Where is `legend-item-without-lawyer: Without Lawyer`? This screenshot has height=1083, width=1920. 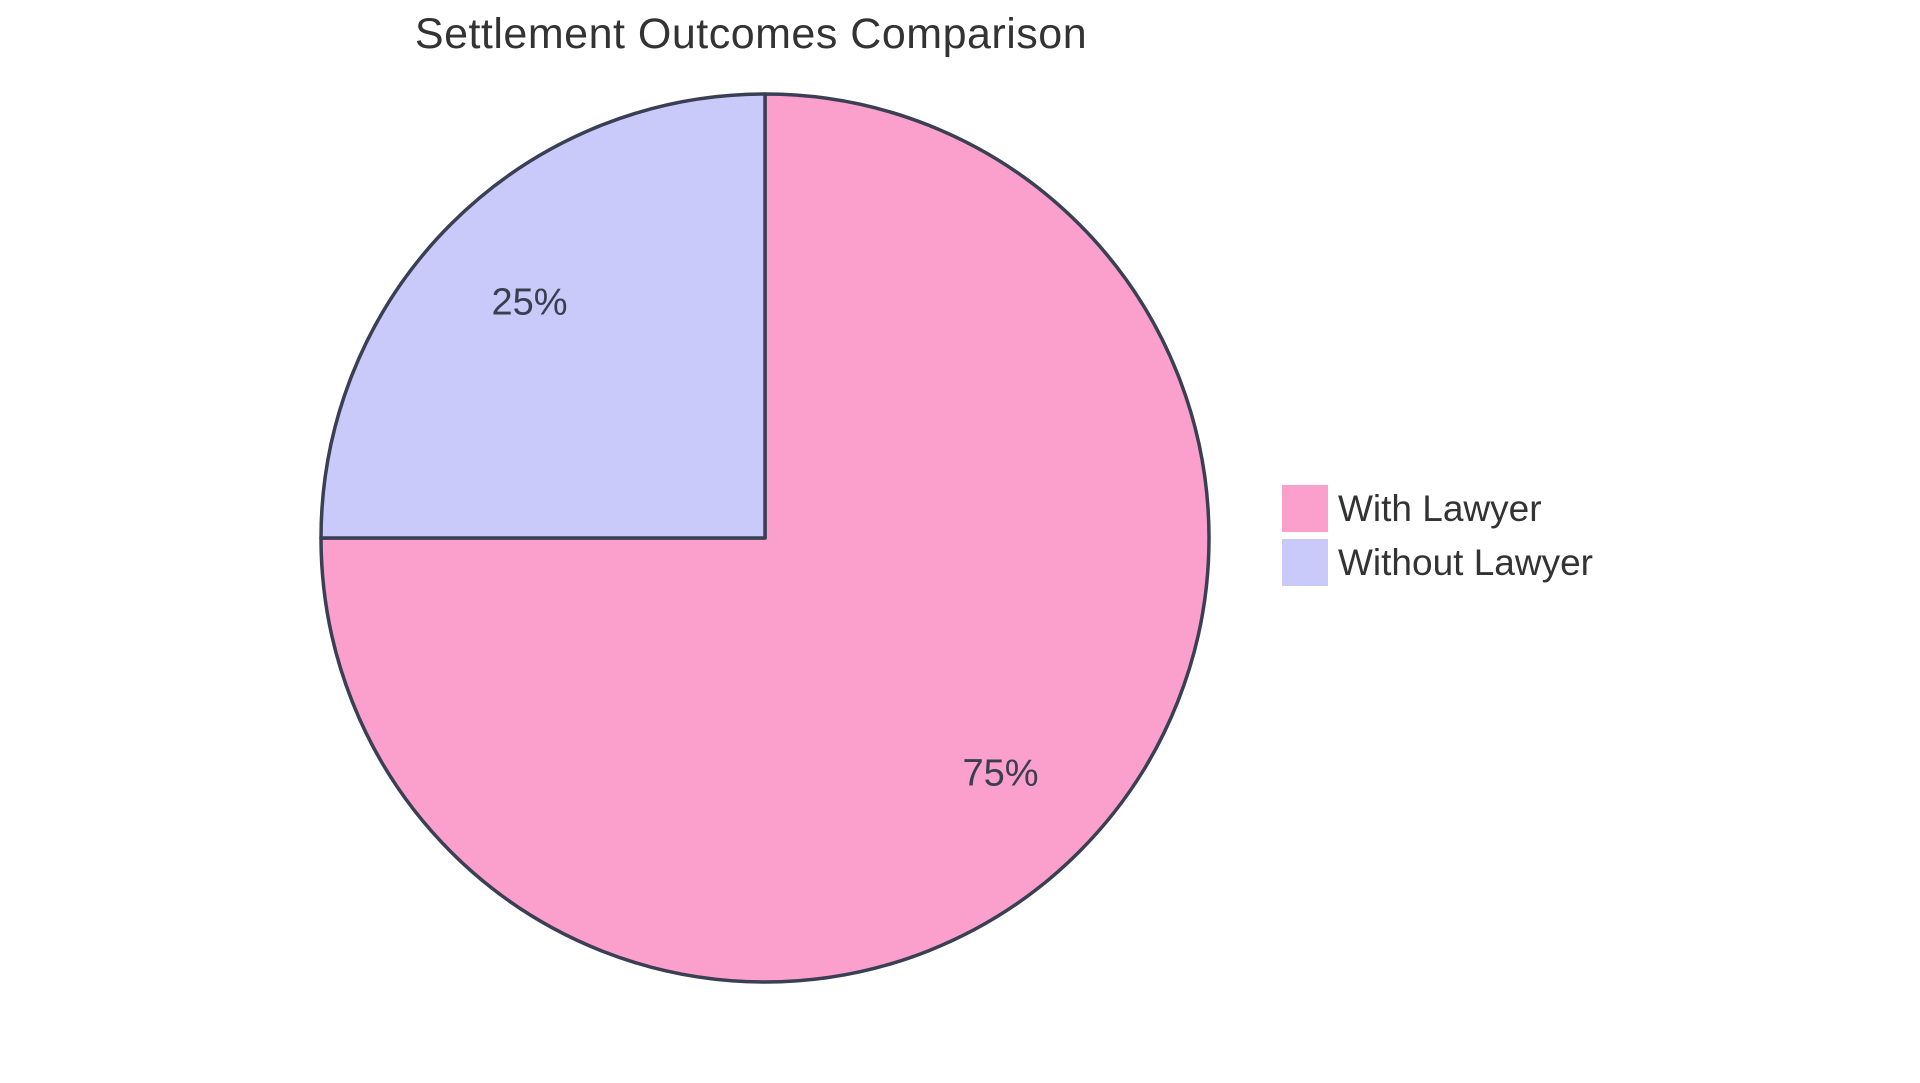 legend-item-without-lawyer: Without Lawyer is located at coordinates (1437, 562).